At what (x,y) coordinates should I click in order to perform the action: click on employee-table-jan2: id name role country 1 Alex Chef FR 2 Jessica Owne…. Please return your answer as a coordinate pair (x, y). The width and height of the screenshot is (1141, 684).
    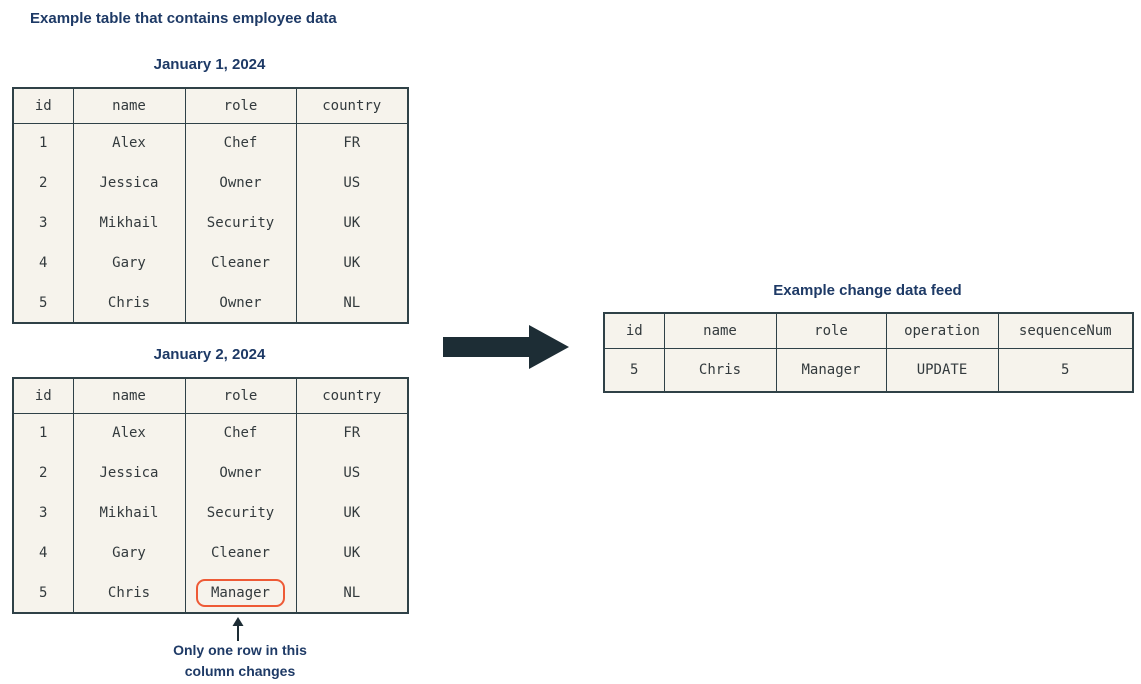
    Looking at the image, I should click on (210, 495).